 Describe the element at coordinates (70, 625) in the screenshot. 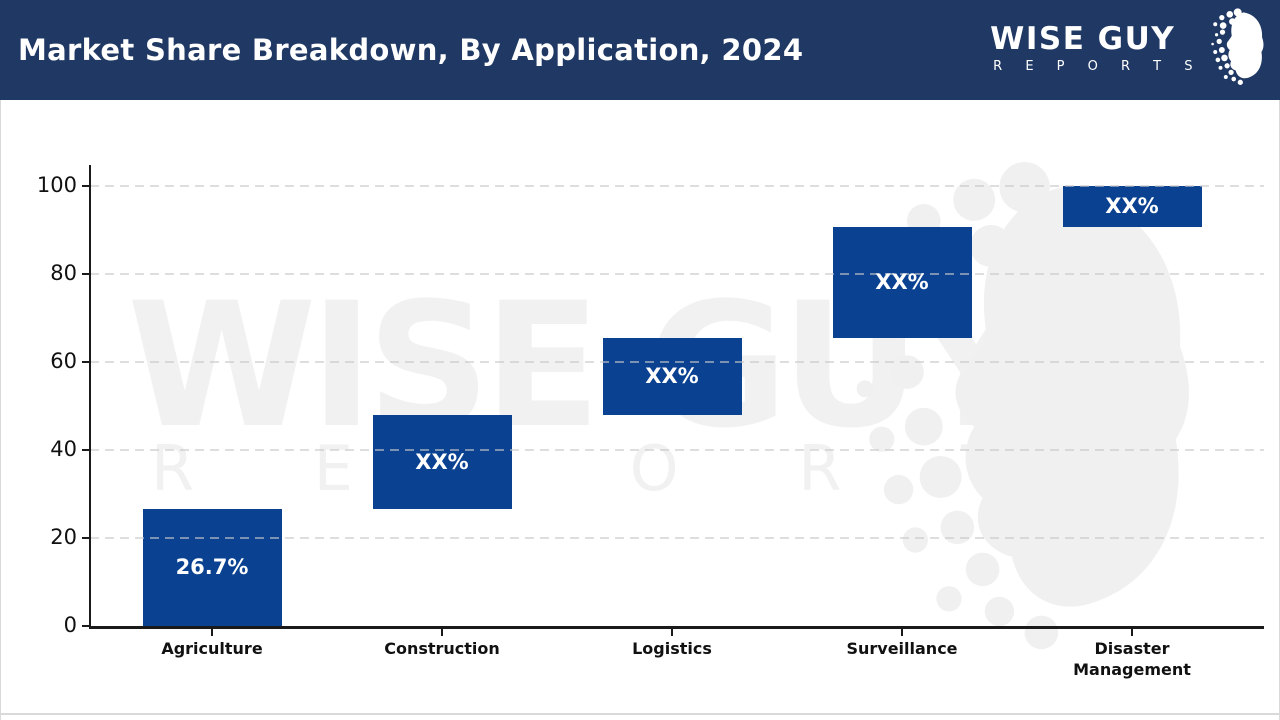

I see `y-tick-label: 0` at that location.